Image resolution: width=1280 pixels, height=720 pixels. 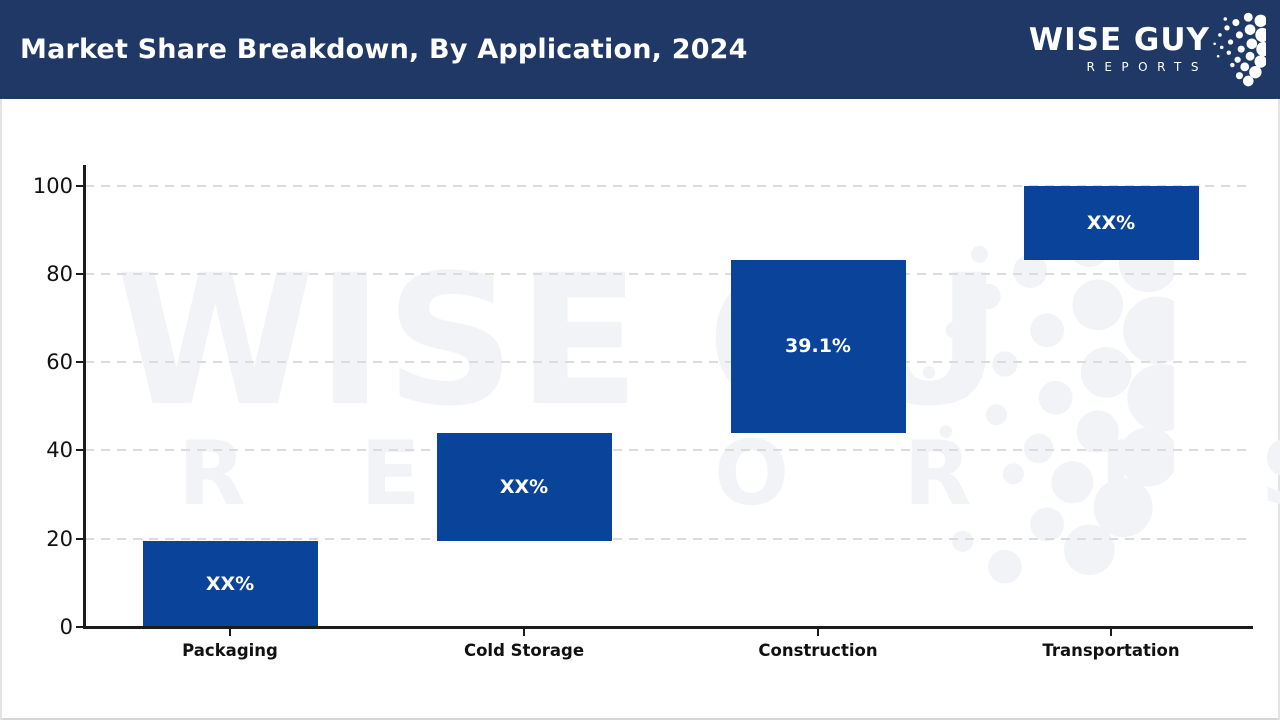 What do you see at coordinates (1119, 40) in the screenshot?
I see `logo-wordmark: WISE GUY` at bounding box center [1119, 40].